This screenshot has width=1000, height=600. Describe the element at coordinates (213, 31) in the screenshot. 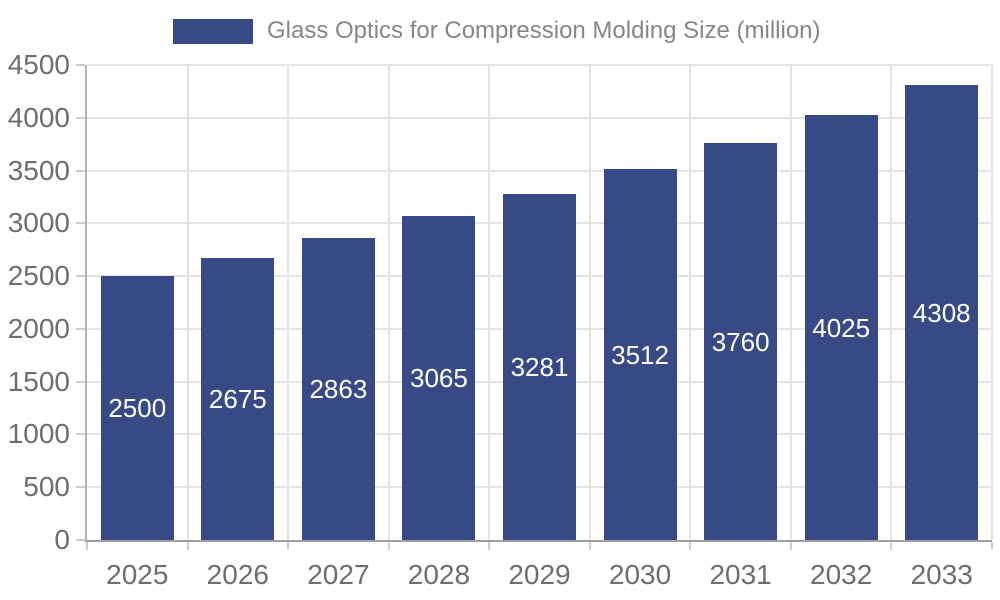

I see `legend-swatch-icon` at that location.